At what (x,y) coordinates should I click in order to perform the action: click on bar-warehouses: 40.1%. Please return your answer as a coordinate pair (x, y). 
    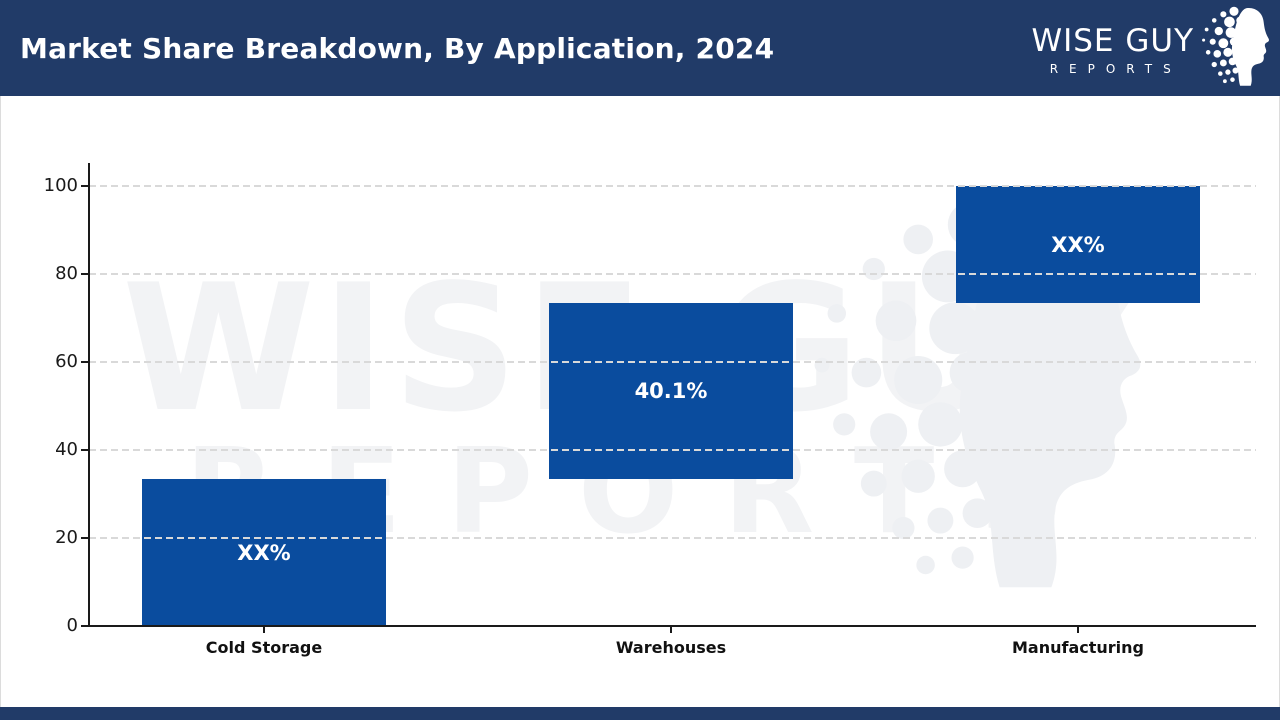
    Looking at the image, I should click on (671, 391).